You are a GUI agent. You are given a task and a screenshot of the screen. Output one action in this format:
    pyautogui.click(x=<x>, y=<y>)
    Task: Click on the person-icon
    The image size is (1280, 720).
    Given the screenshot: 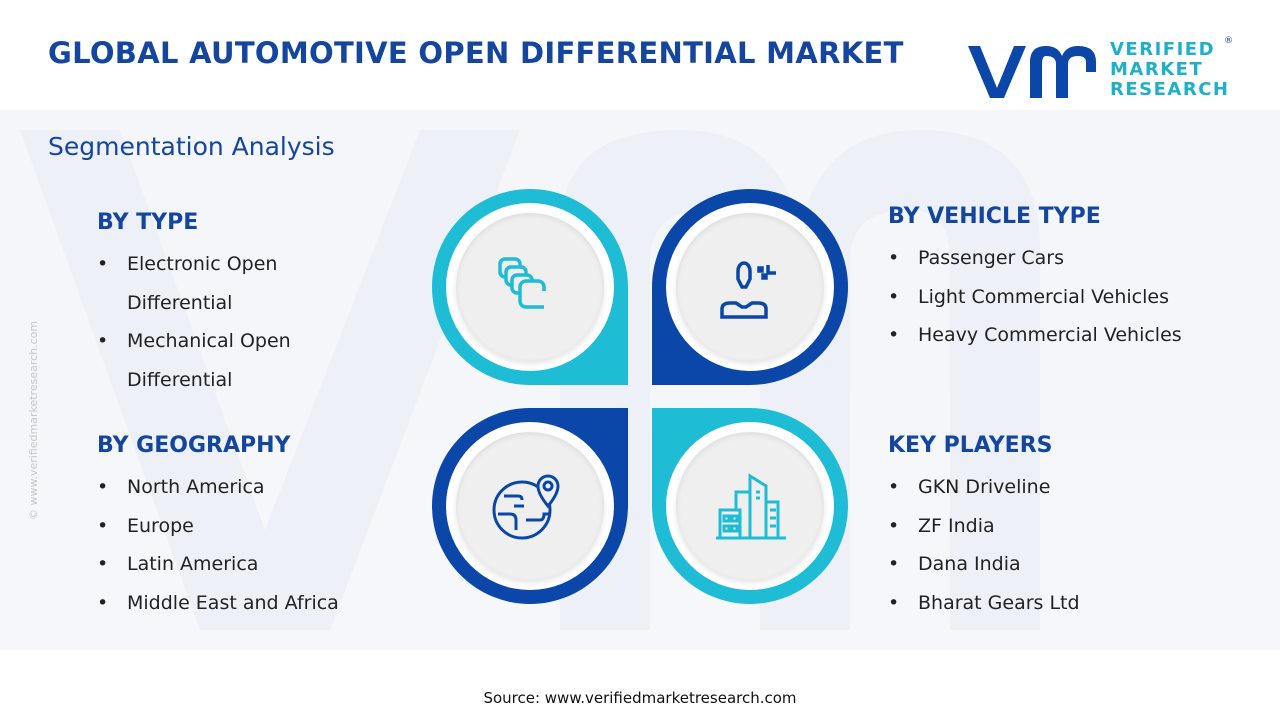 What is the action you would take?
    pyautogui.click(x=748, y=290)
    